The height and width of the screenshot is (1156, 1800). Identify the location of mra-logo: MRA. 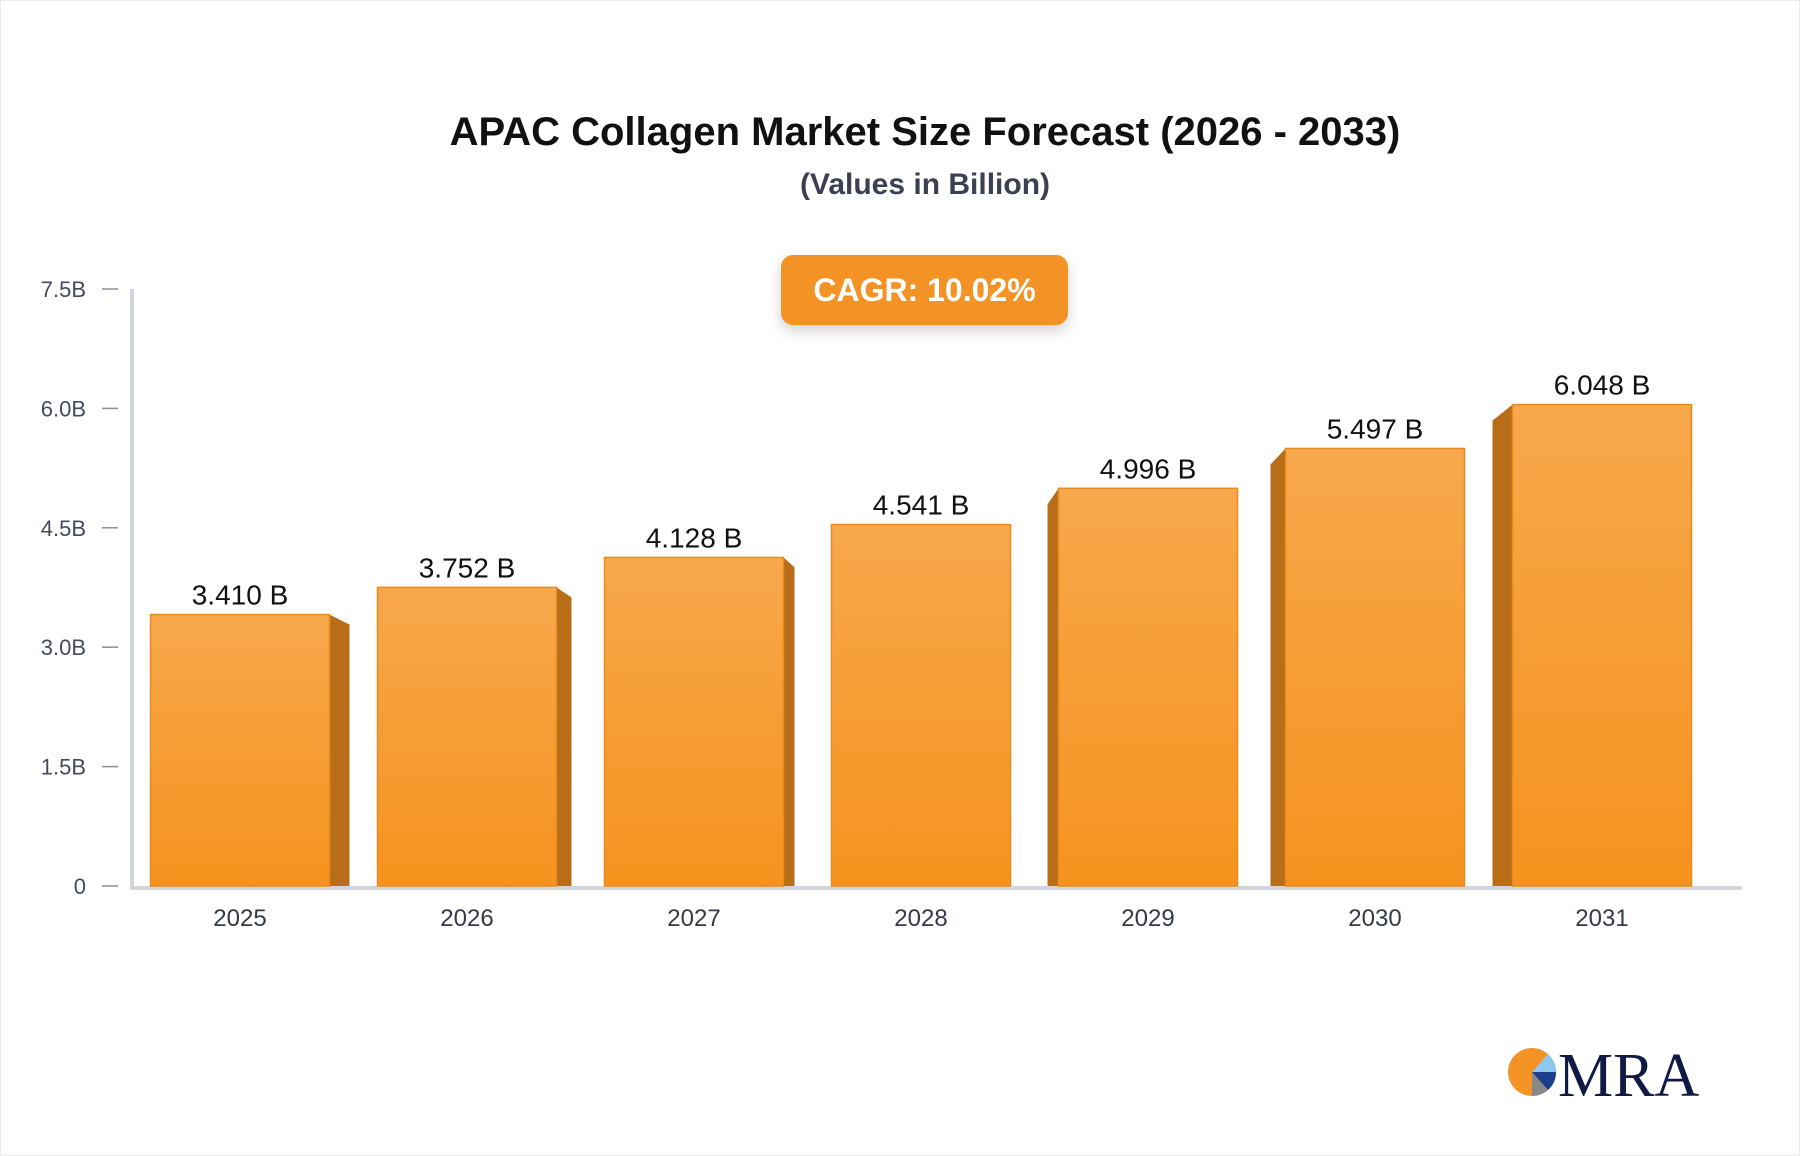
(1603, 1074).